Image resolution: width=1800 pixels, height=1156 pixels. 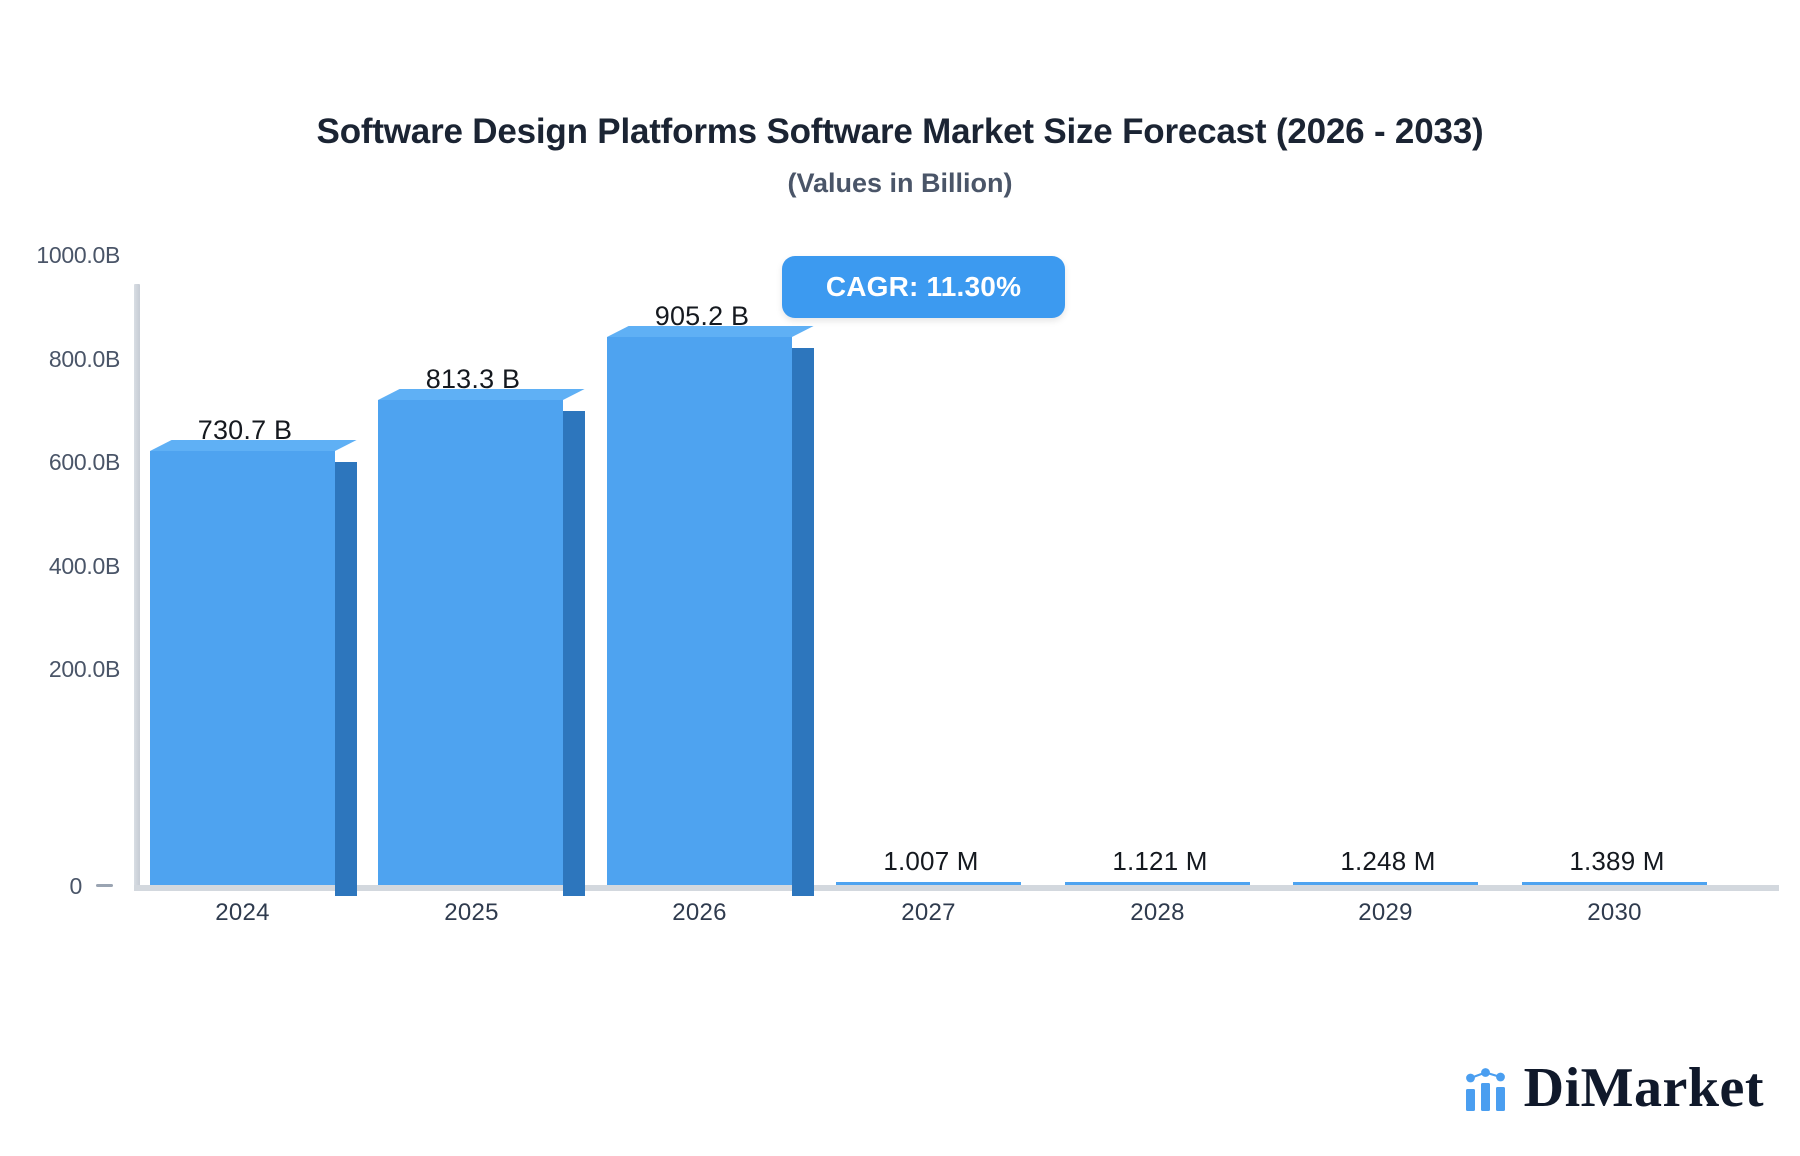 I want to click on brand-logo: DiMarket, so click(x=1614, y=1088).